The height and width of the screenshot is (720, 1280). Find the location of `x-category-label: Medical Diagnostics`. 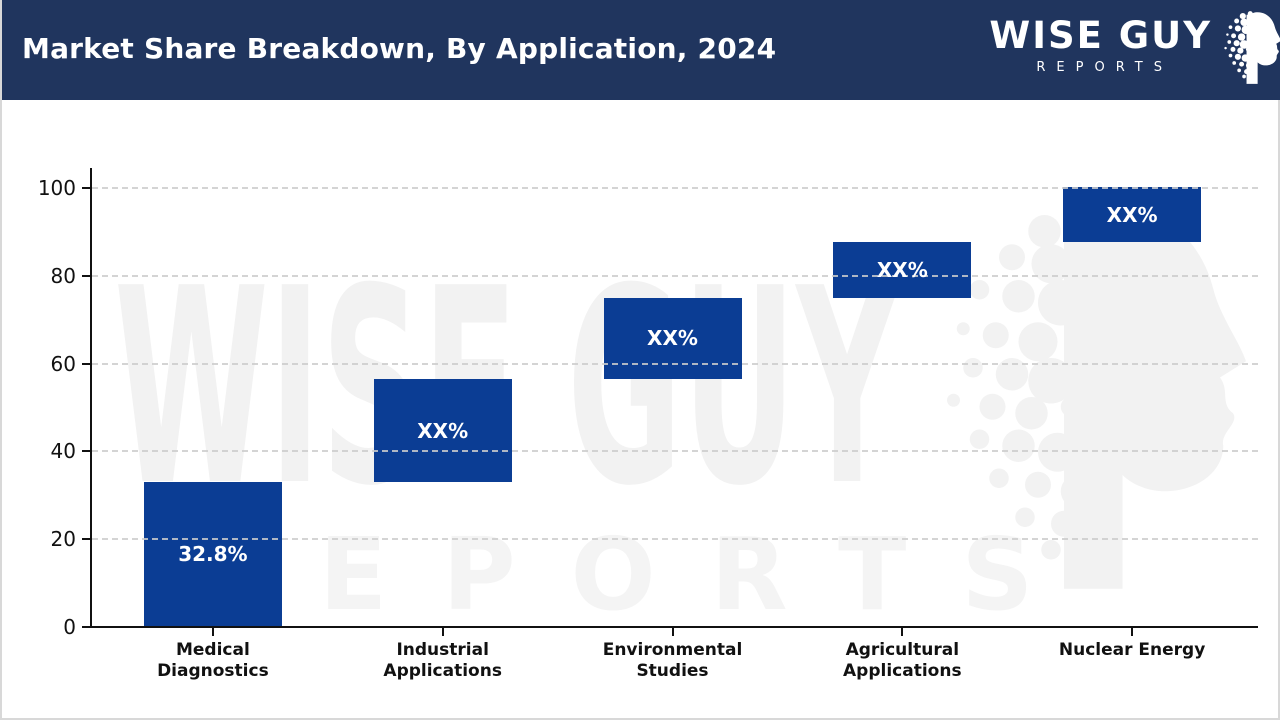

x-category-label: Medical Diagnostics is located at coordinates (213, 661).